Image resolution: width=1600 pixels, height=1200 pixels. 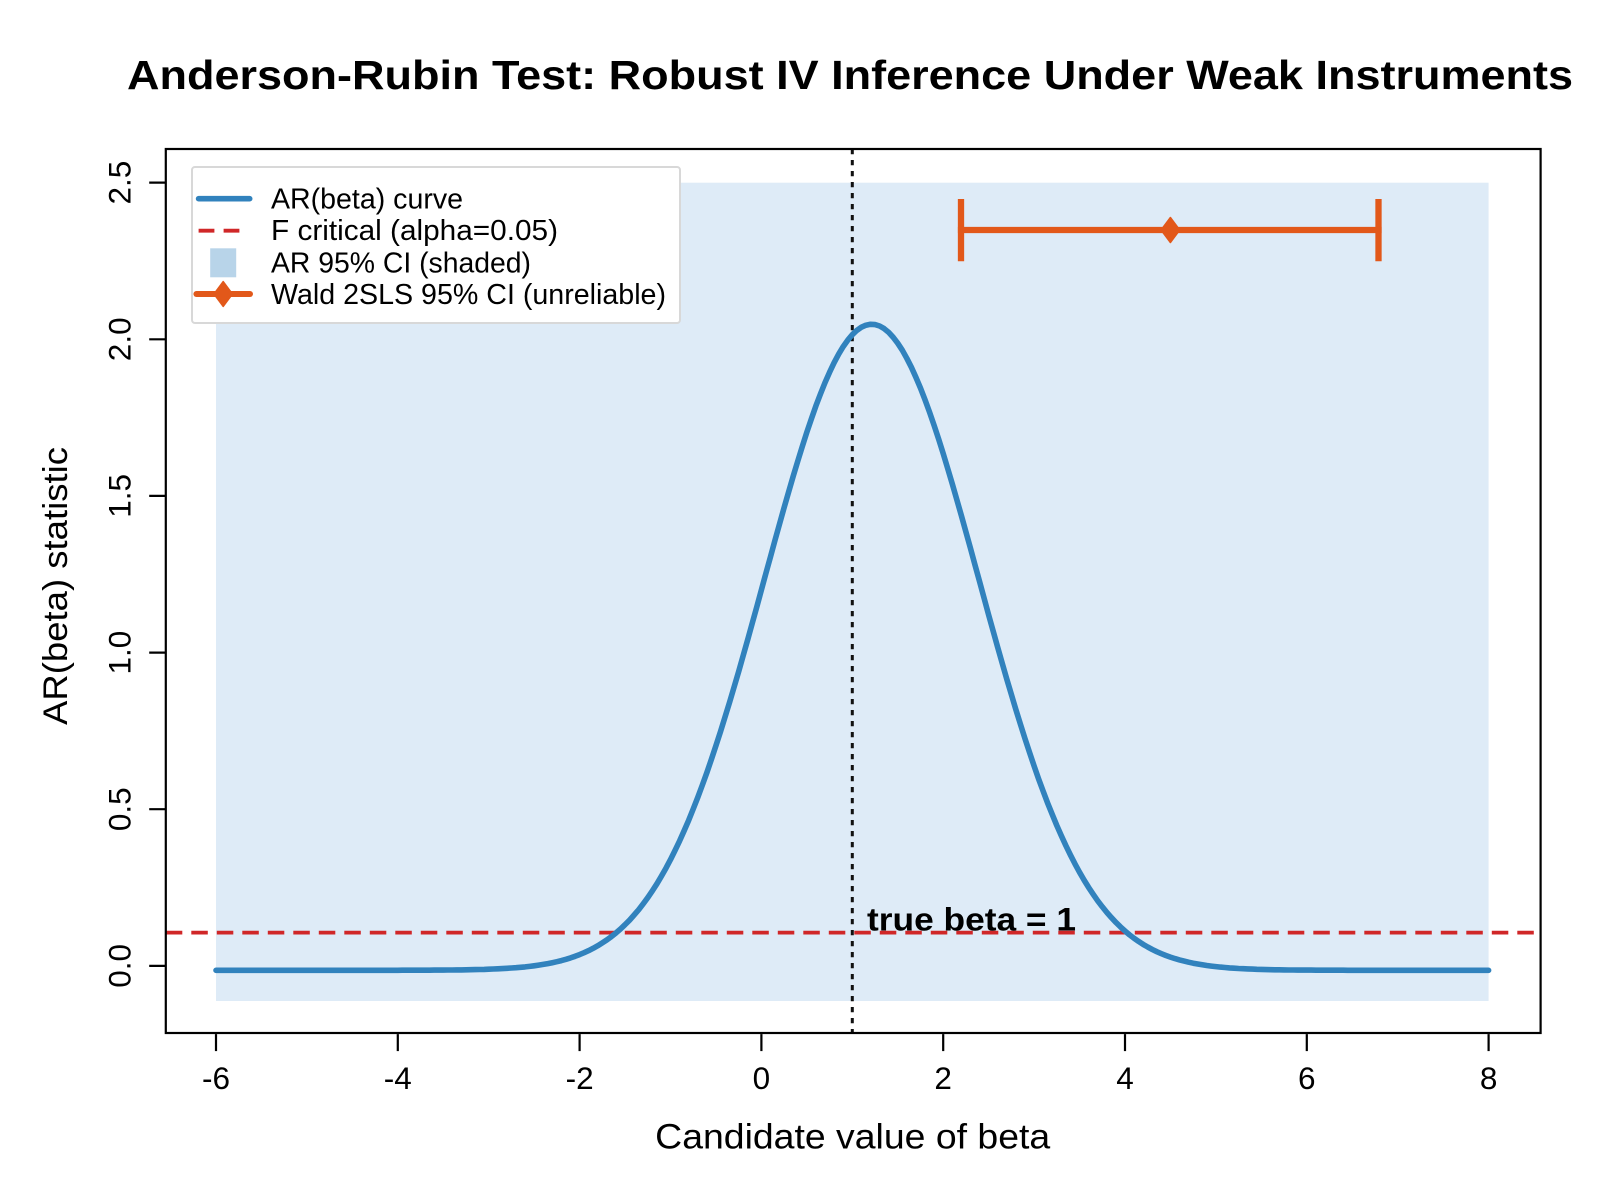 I want to click on svg-text: true beta = 1, so click(x=971, y=919).